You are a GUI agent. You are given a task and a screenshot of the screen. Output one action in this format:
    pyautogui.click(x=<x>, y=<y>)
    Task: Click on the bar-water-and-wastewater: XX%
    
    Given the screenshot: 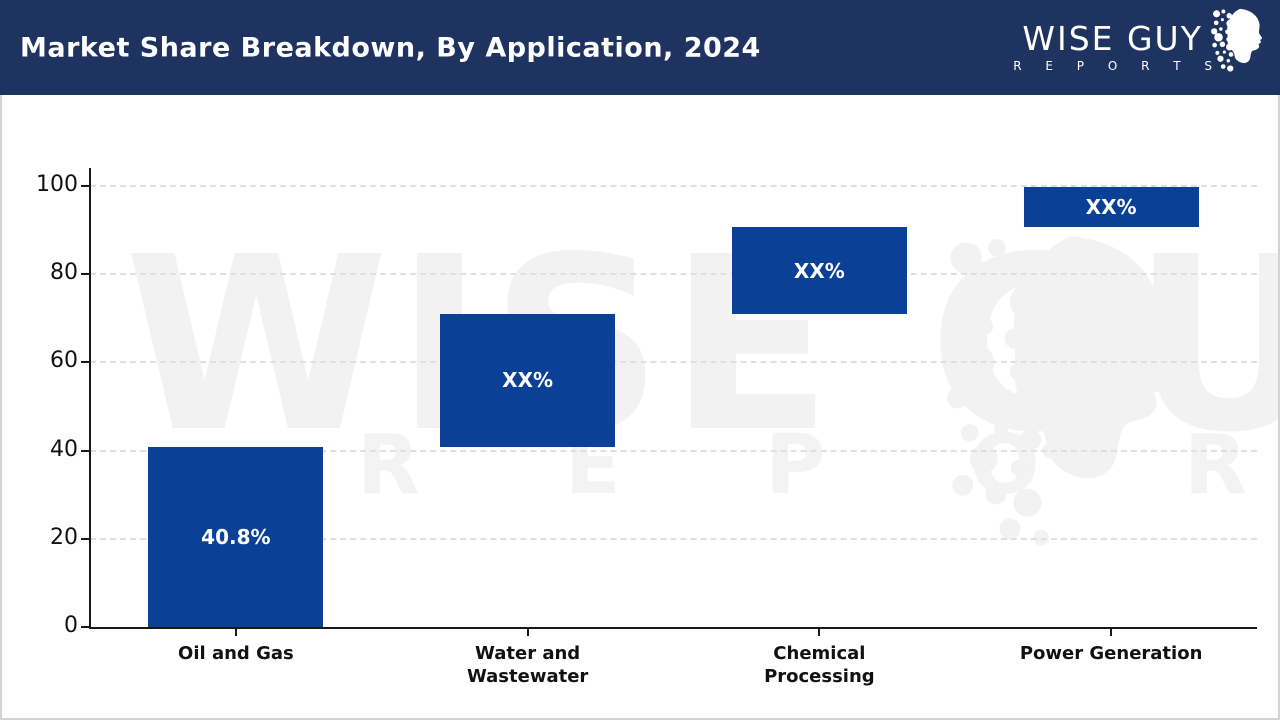 What is the action you would take?
    pyautogui.click(x=528, y=380)
    